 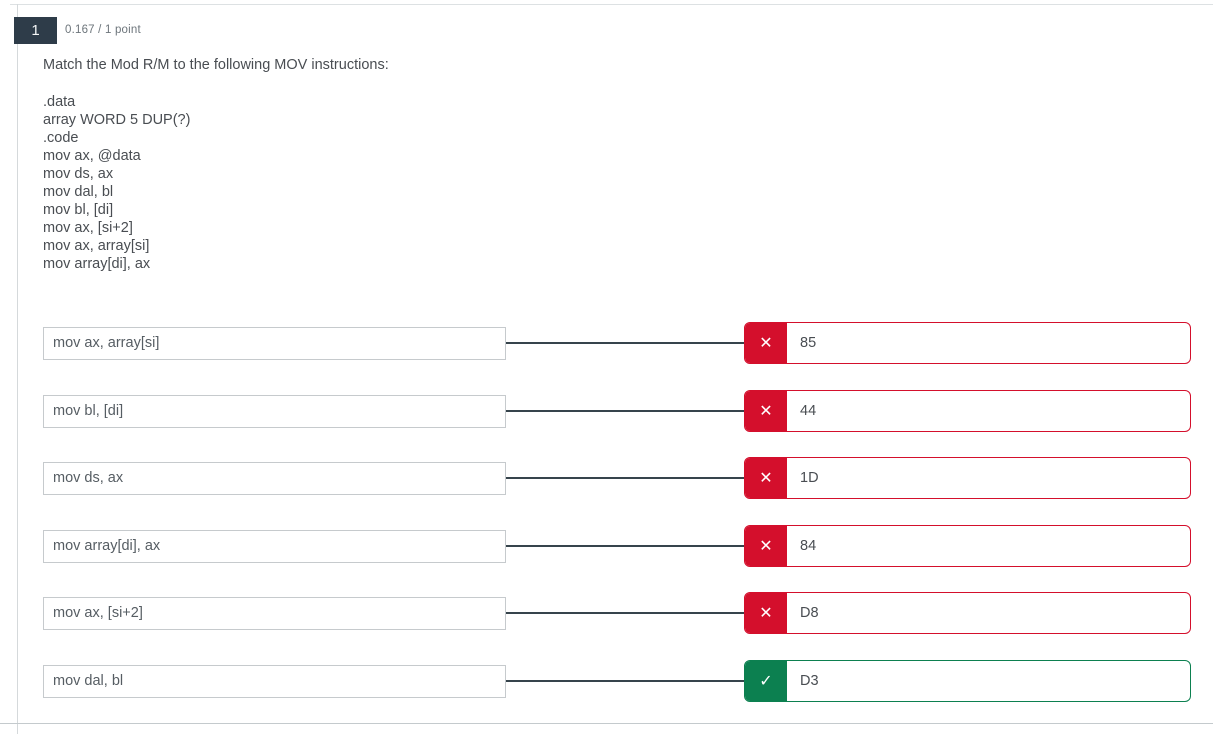 I want to click on instruction-label: mov dal, bl, so click(x=88, y=681).